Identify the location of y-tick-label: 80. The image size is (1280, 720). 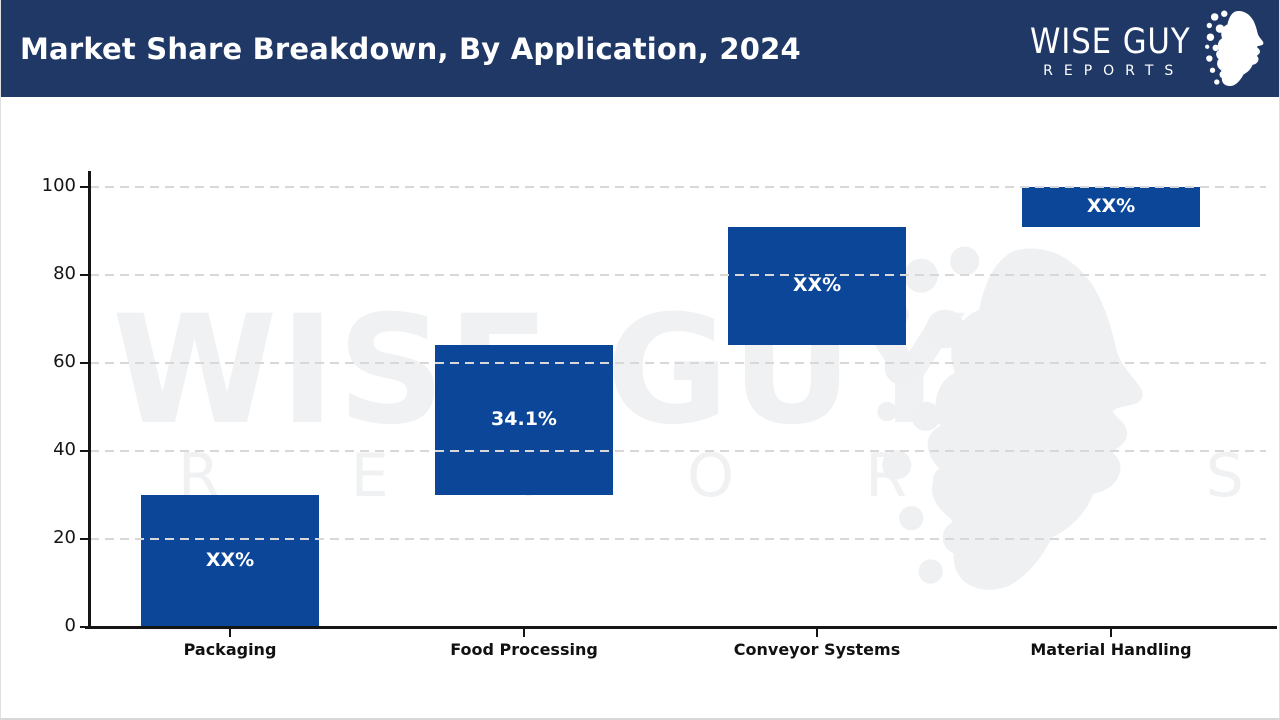
(64, 273).